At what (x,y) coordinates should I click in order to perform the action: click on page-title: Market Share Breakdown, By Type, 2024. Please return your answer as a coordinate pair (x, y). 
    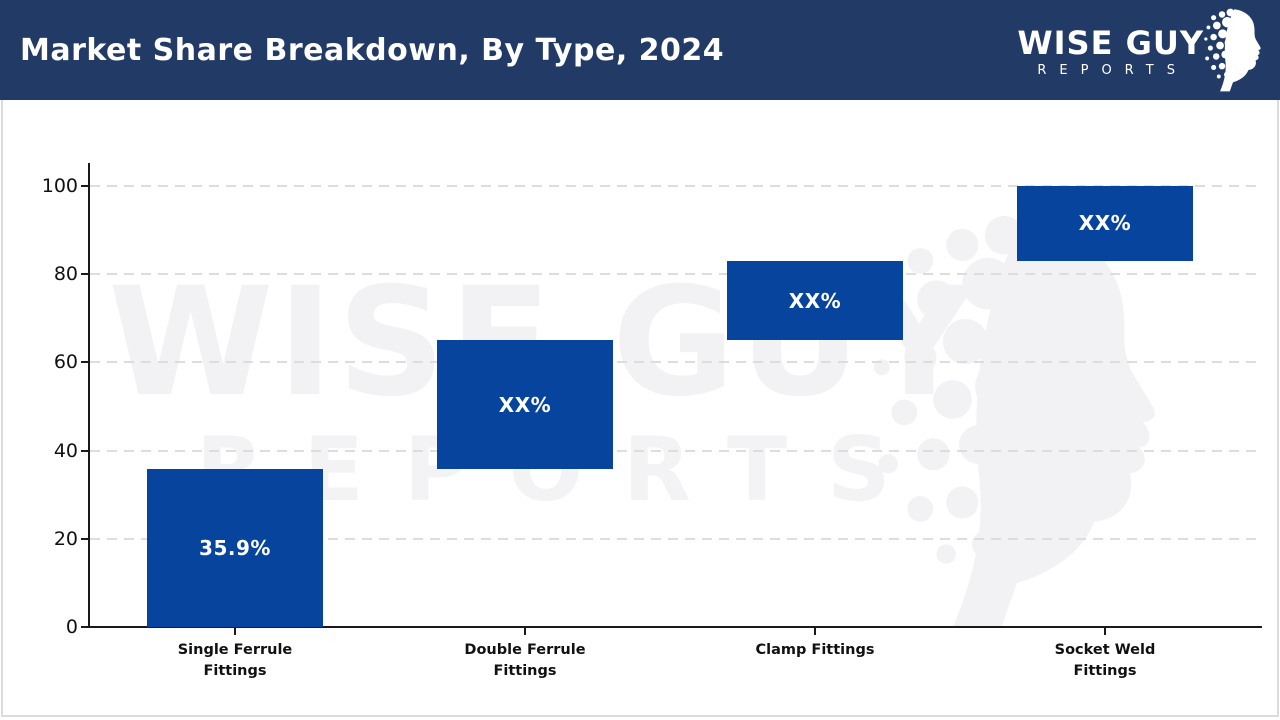
    Looking at the image, I should click on (372, 50).